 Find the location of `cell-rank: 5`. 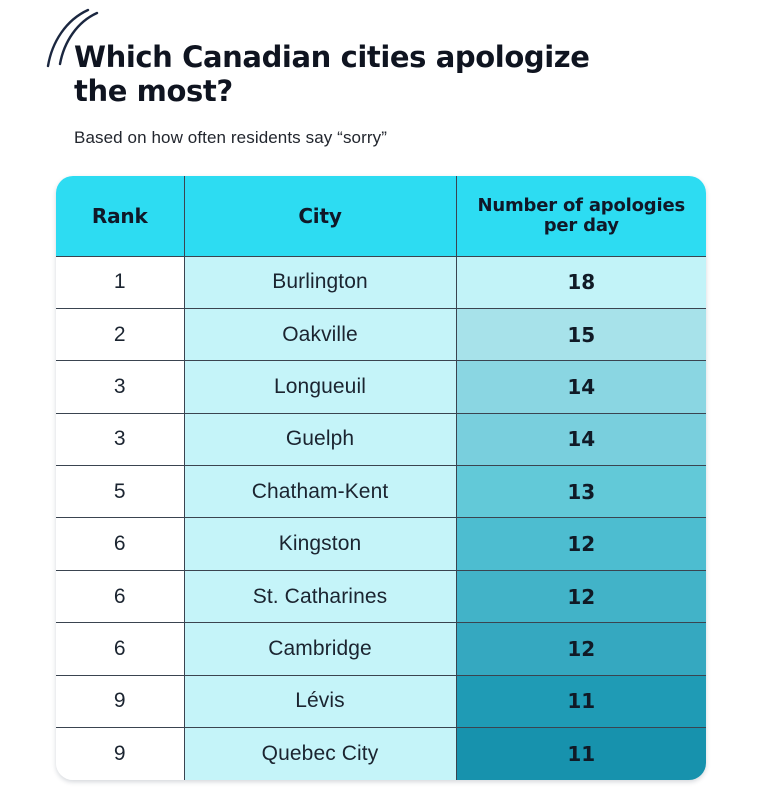

cell-rank: 5 is located at coordinates (120, 491).